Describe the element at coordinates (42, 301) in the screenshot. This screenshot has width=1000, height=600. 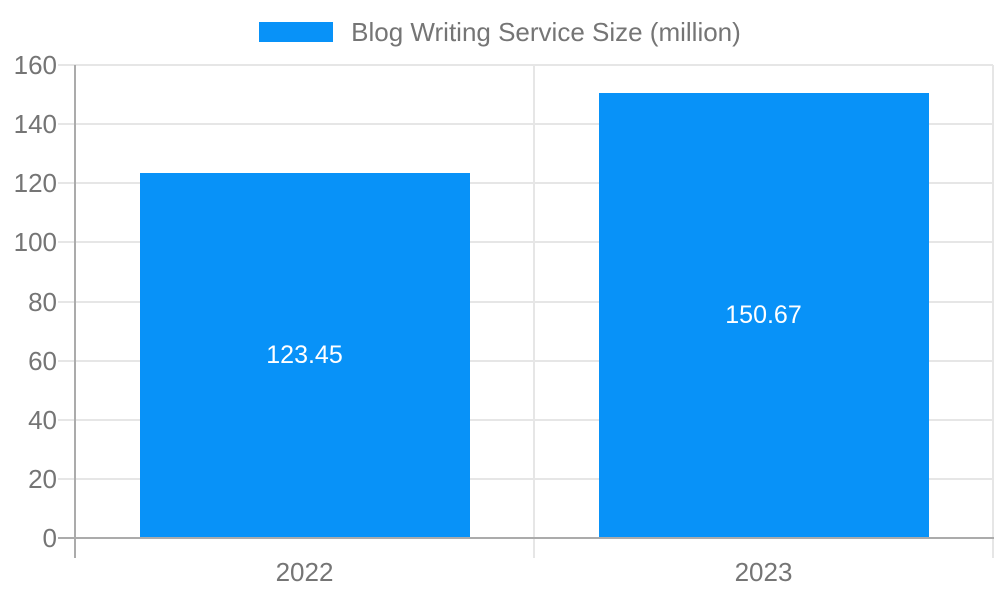
I see `y-axis-tick-label: 80` at that location.